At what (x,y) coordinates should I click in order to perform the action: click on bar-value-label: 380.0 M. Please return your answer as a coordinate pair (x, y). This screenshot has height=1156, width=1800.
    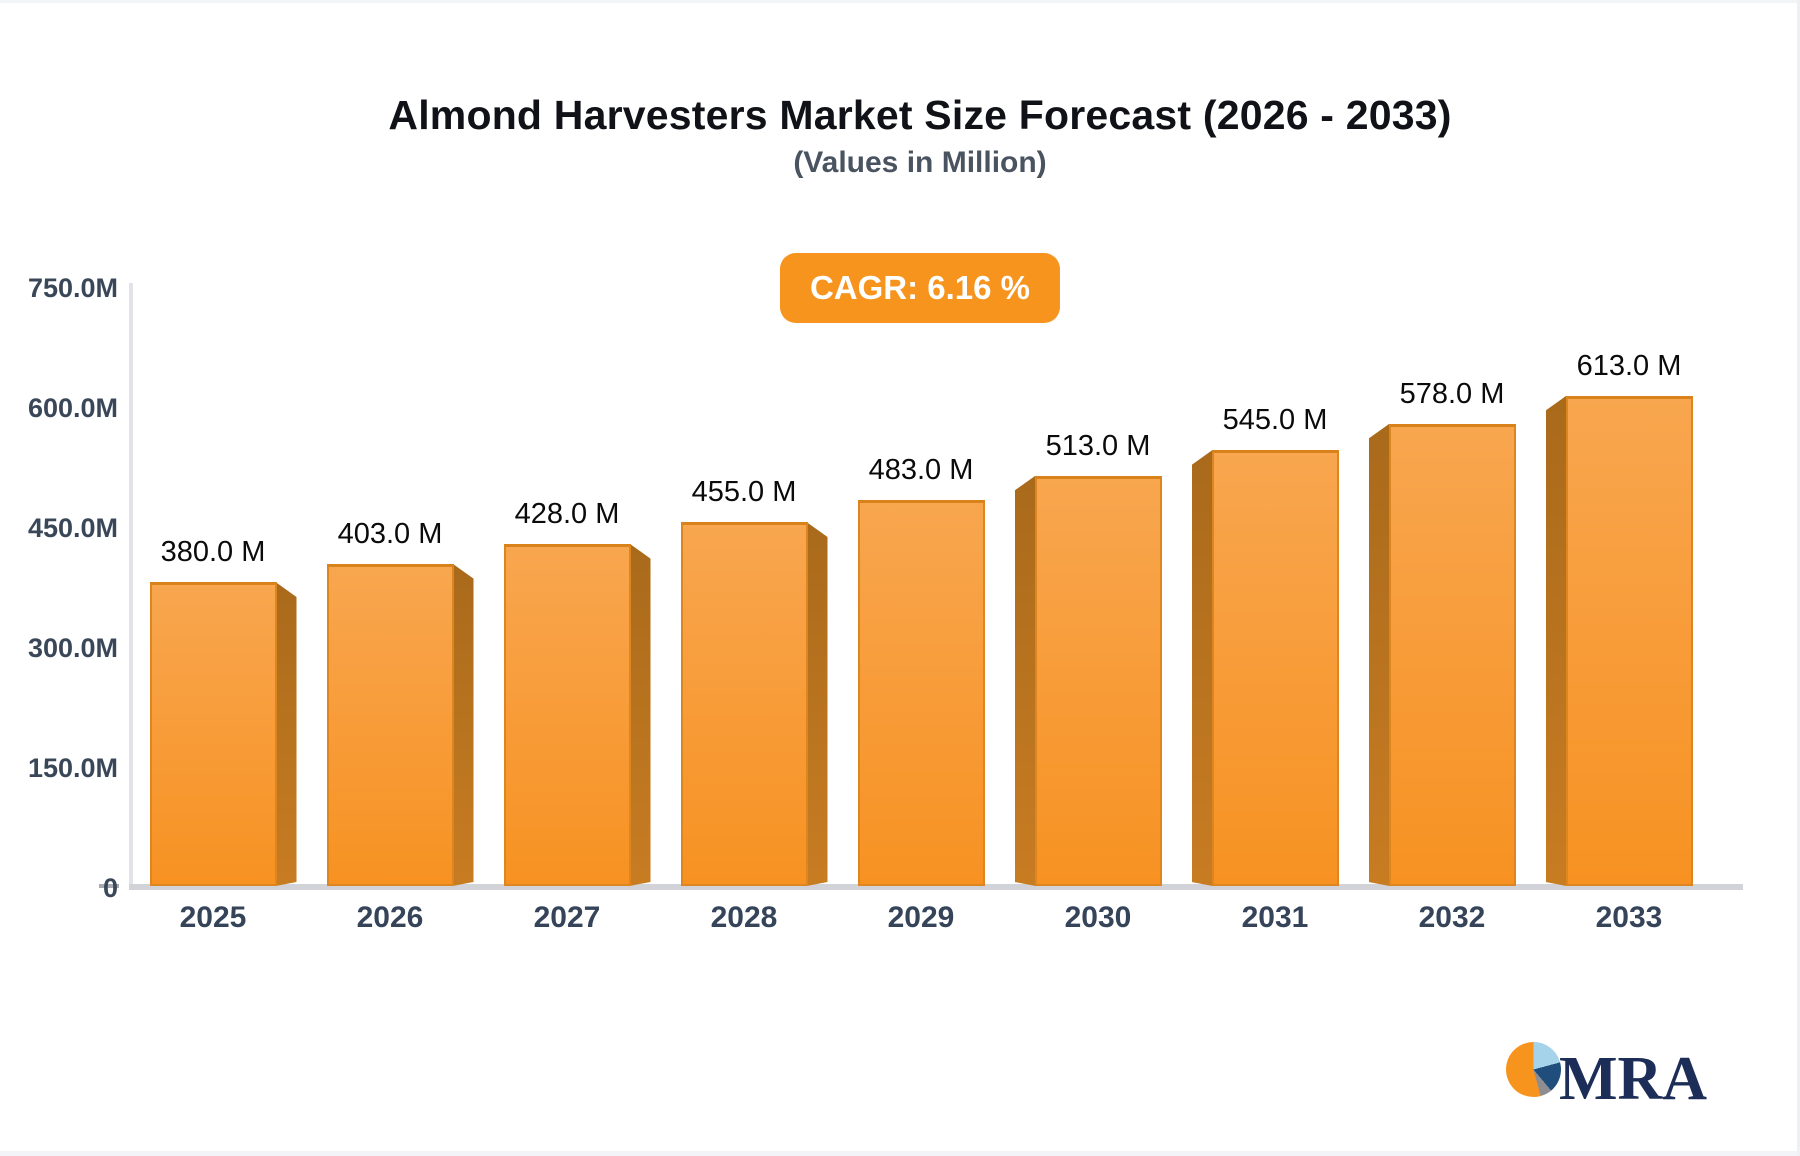
    Looking at the image, I should click on (213, 552).